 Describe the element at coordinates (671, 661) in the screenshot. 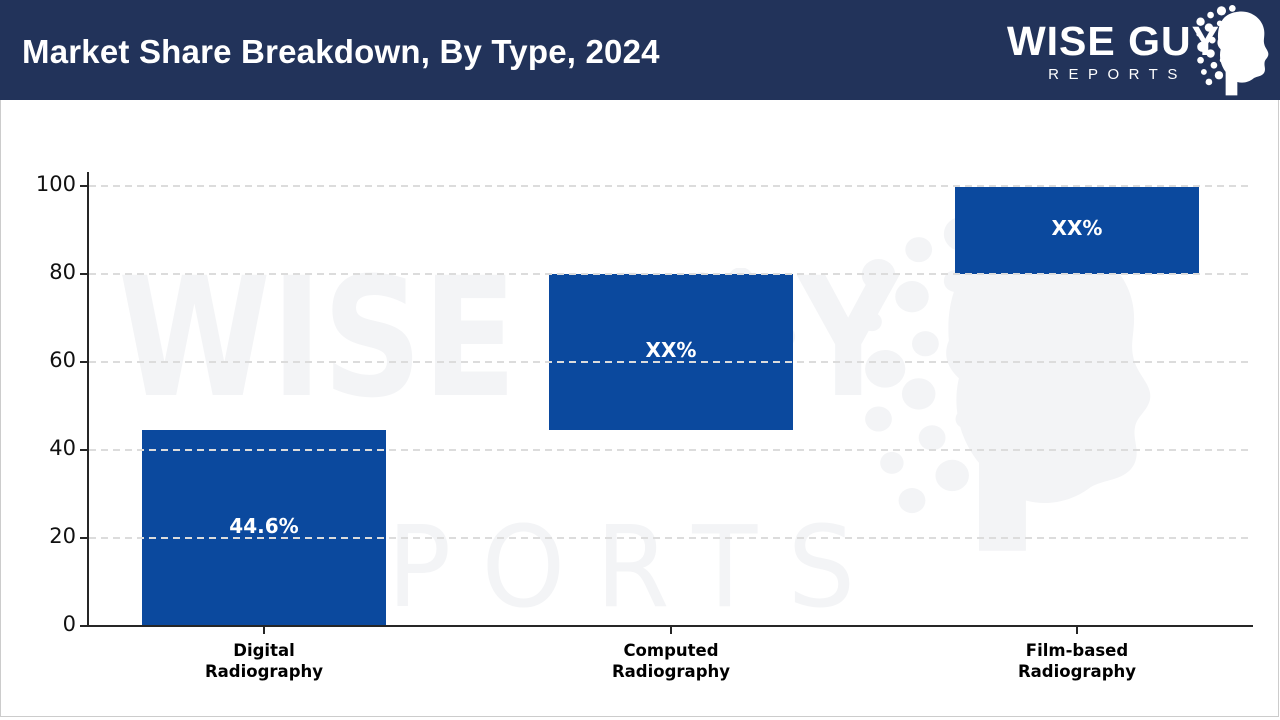

I see `x-category-label: Computed Radiography` at that location.